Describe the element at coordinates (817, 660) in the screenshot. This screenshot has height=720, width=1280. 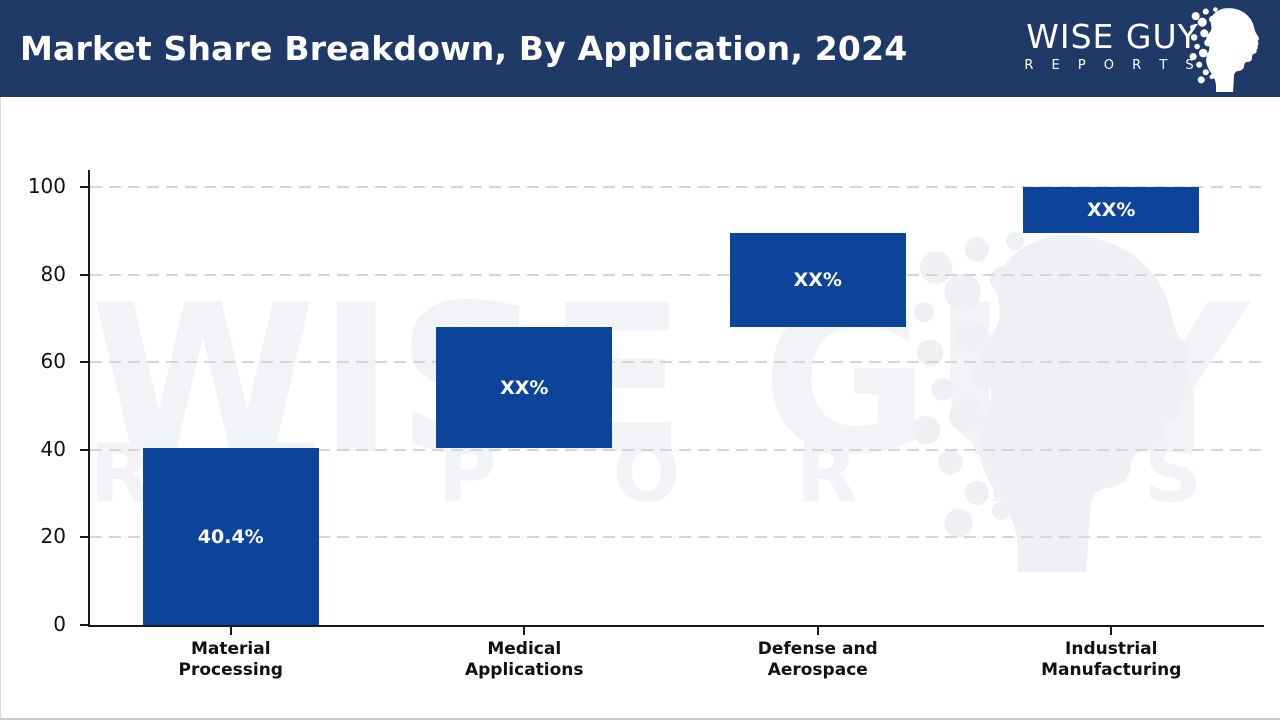
I see `x-category-label-defense-and-aerospace: Defense and Aerospace` at that location.